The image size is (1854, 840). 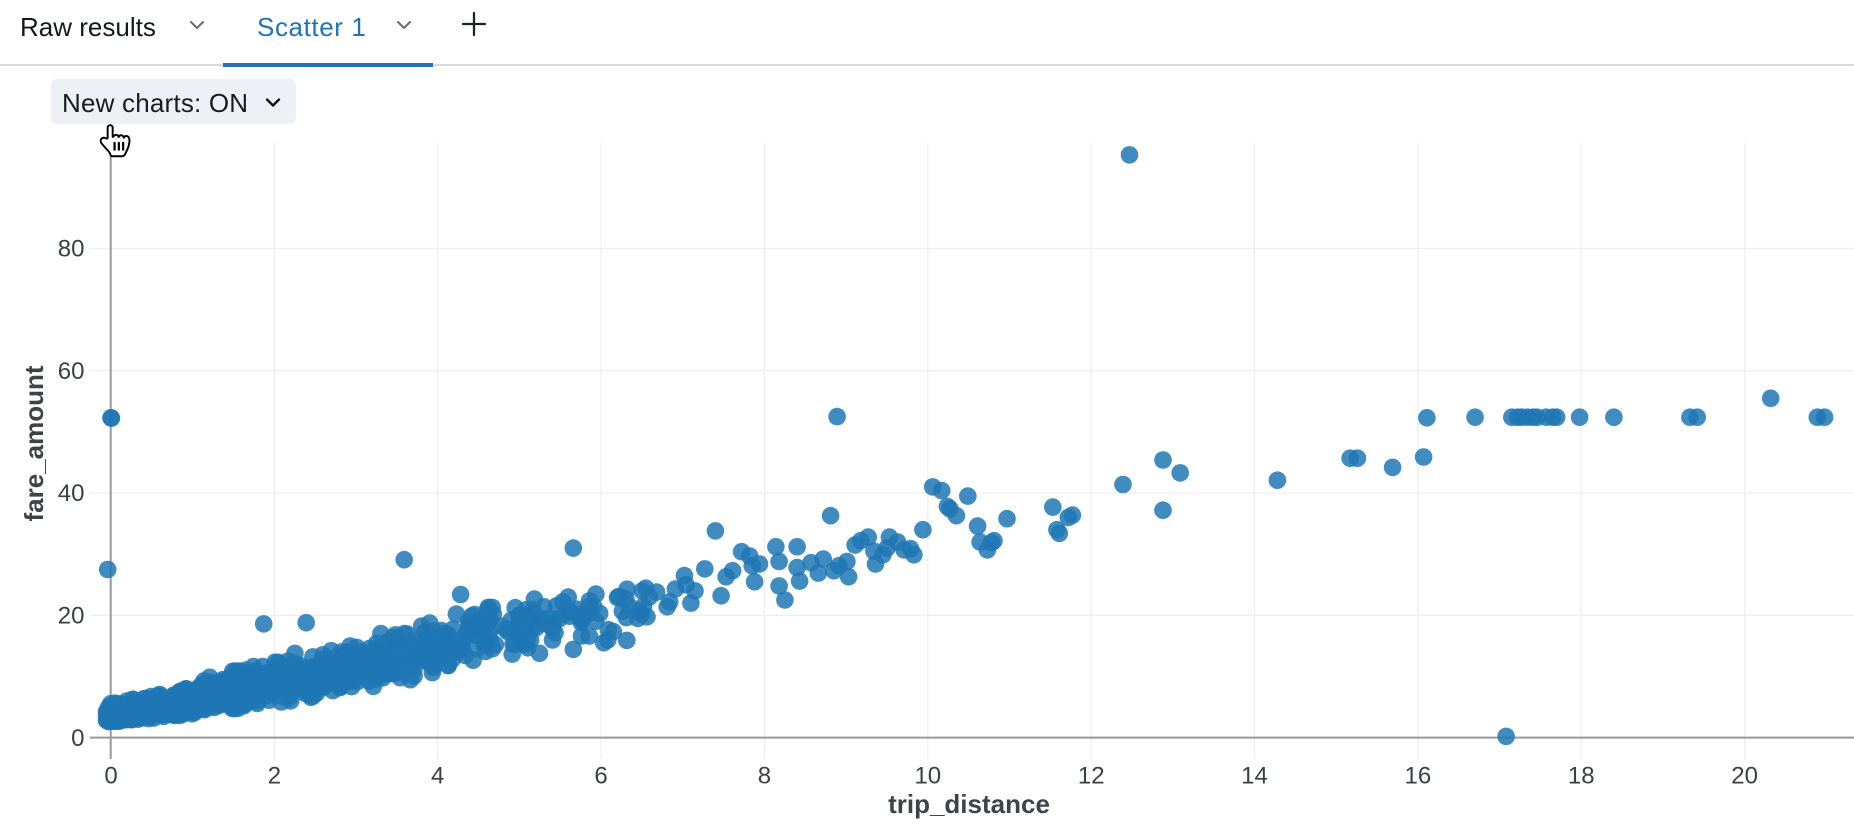 I want to click on svg-text: 8, so click(x=764, y=776).